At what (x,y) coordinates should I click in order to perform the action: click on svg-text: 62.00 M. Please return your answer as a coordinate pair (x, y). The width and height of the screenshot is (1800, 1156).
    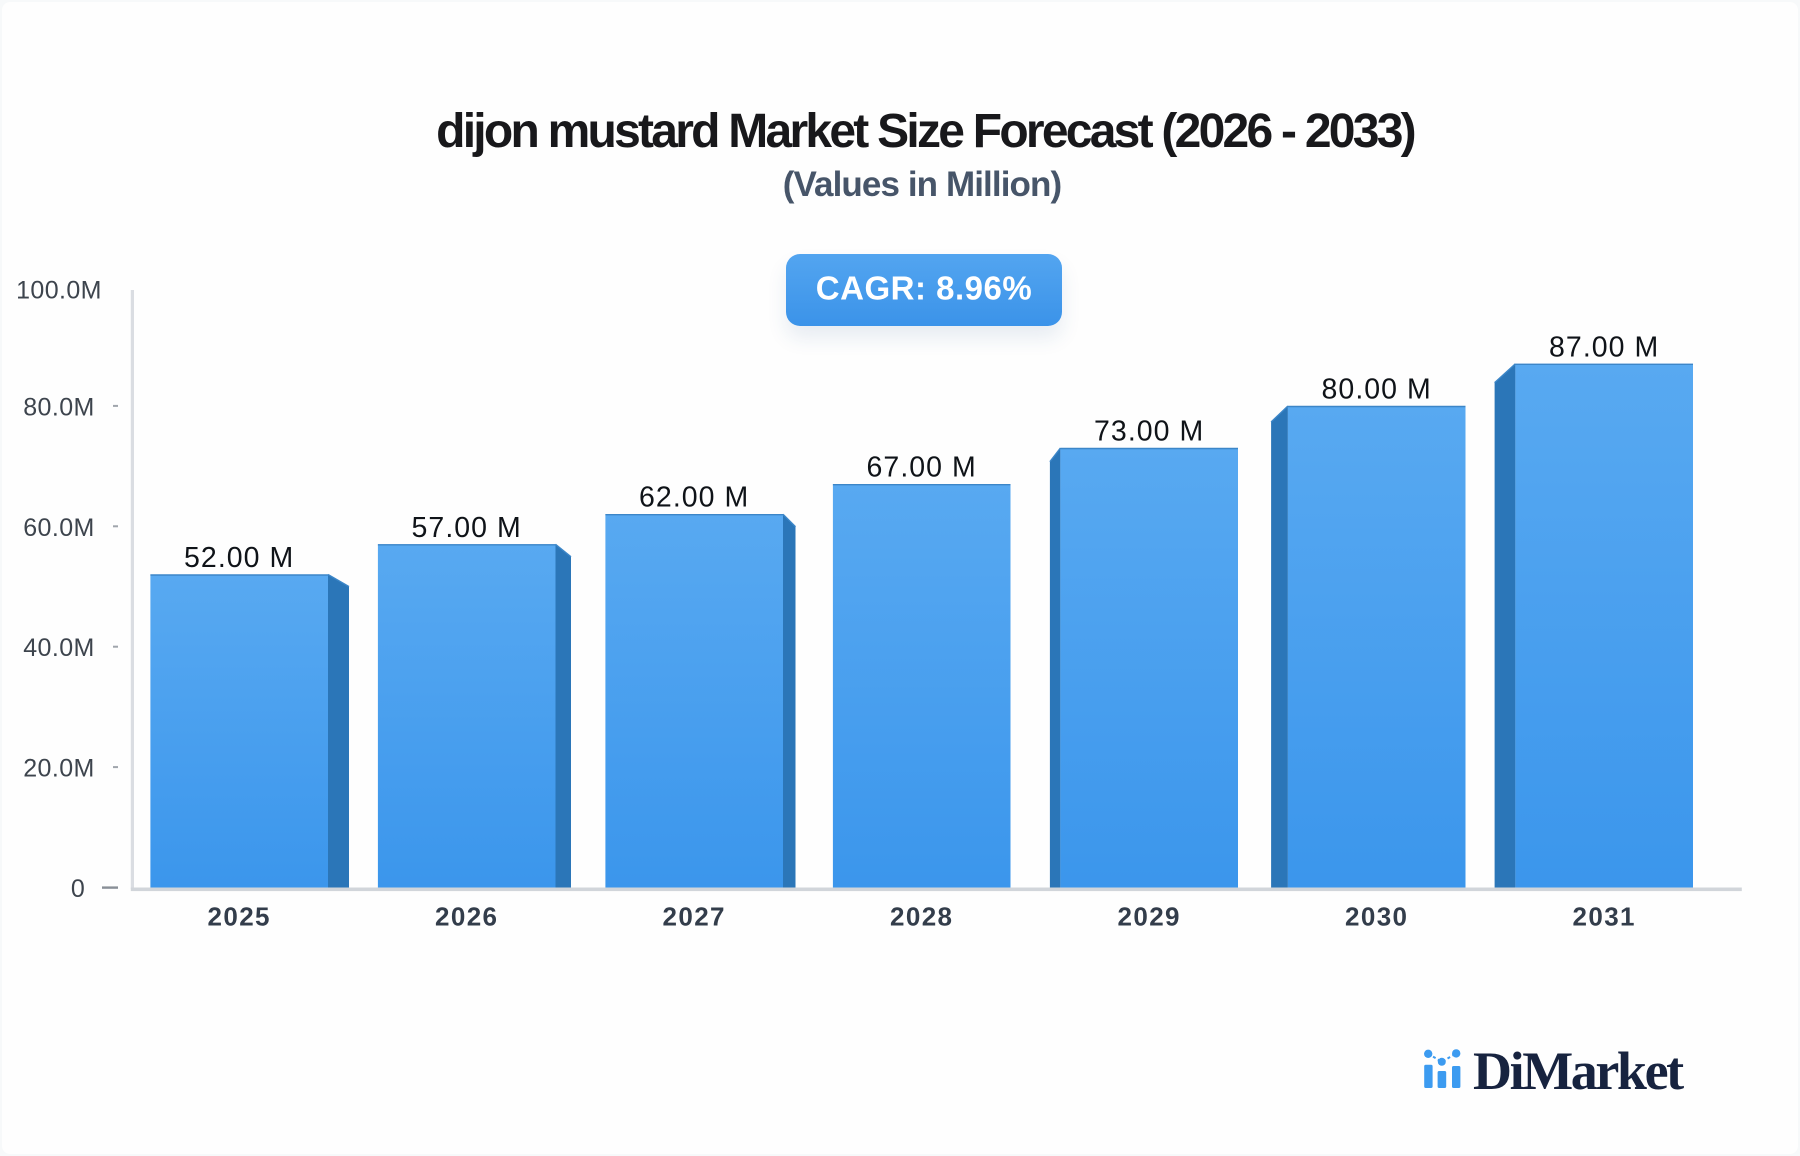
    Looking at the image, I should click on (694, 498).